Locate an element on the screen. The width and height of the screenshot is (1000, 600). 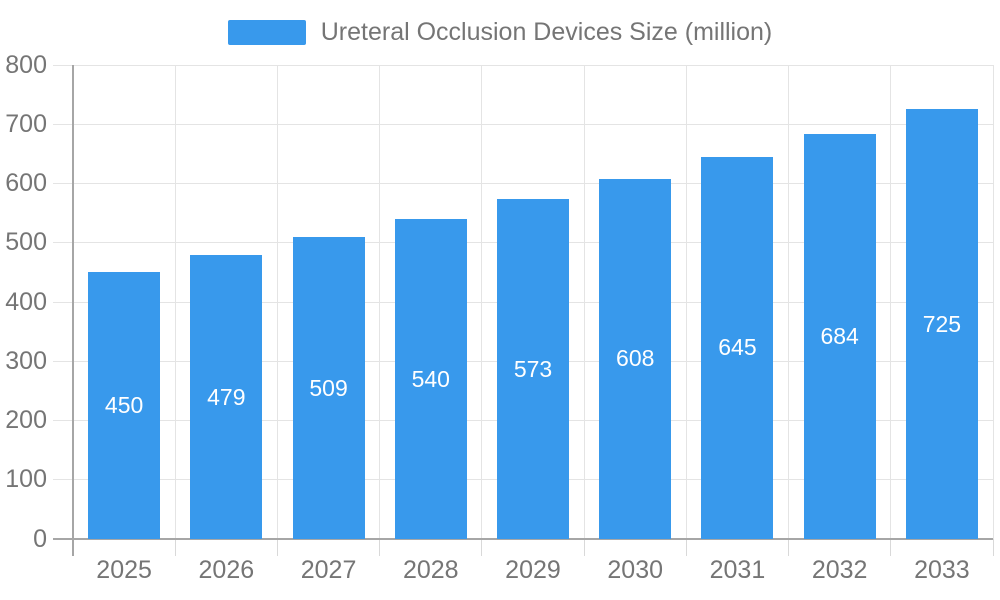
bar-value-label: 608 is located at coordinates (635, 358).